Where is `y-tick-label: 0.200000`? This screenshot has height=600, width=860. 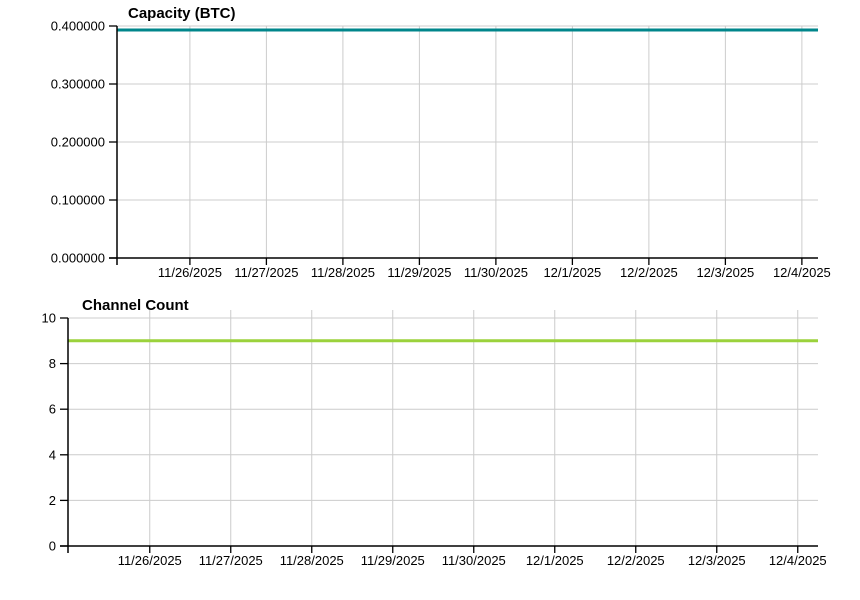
y-tick-label: 0.200000 is located at coordinates (78, 142).